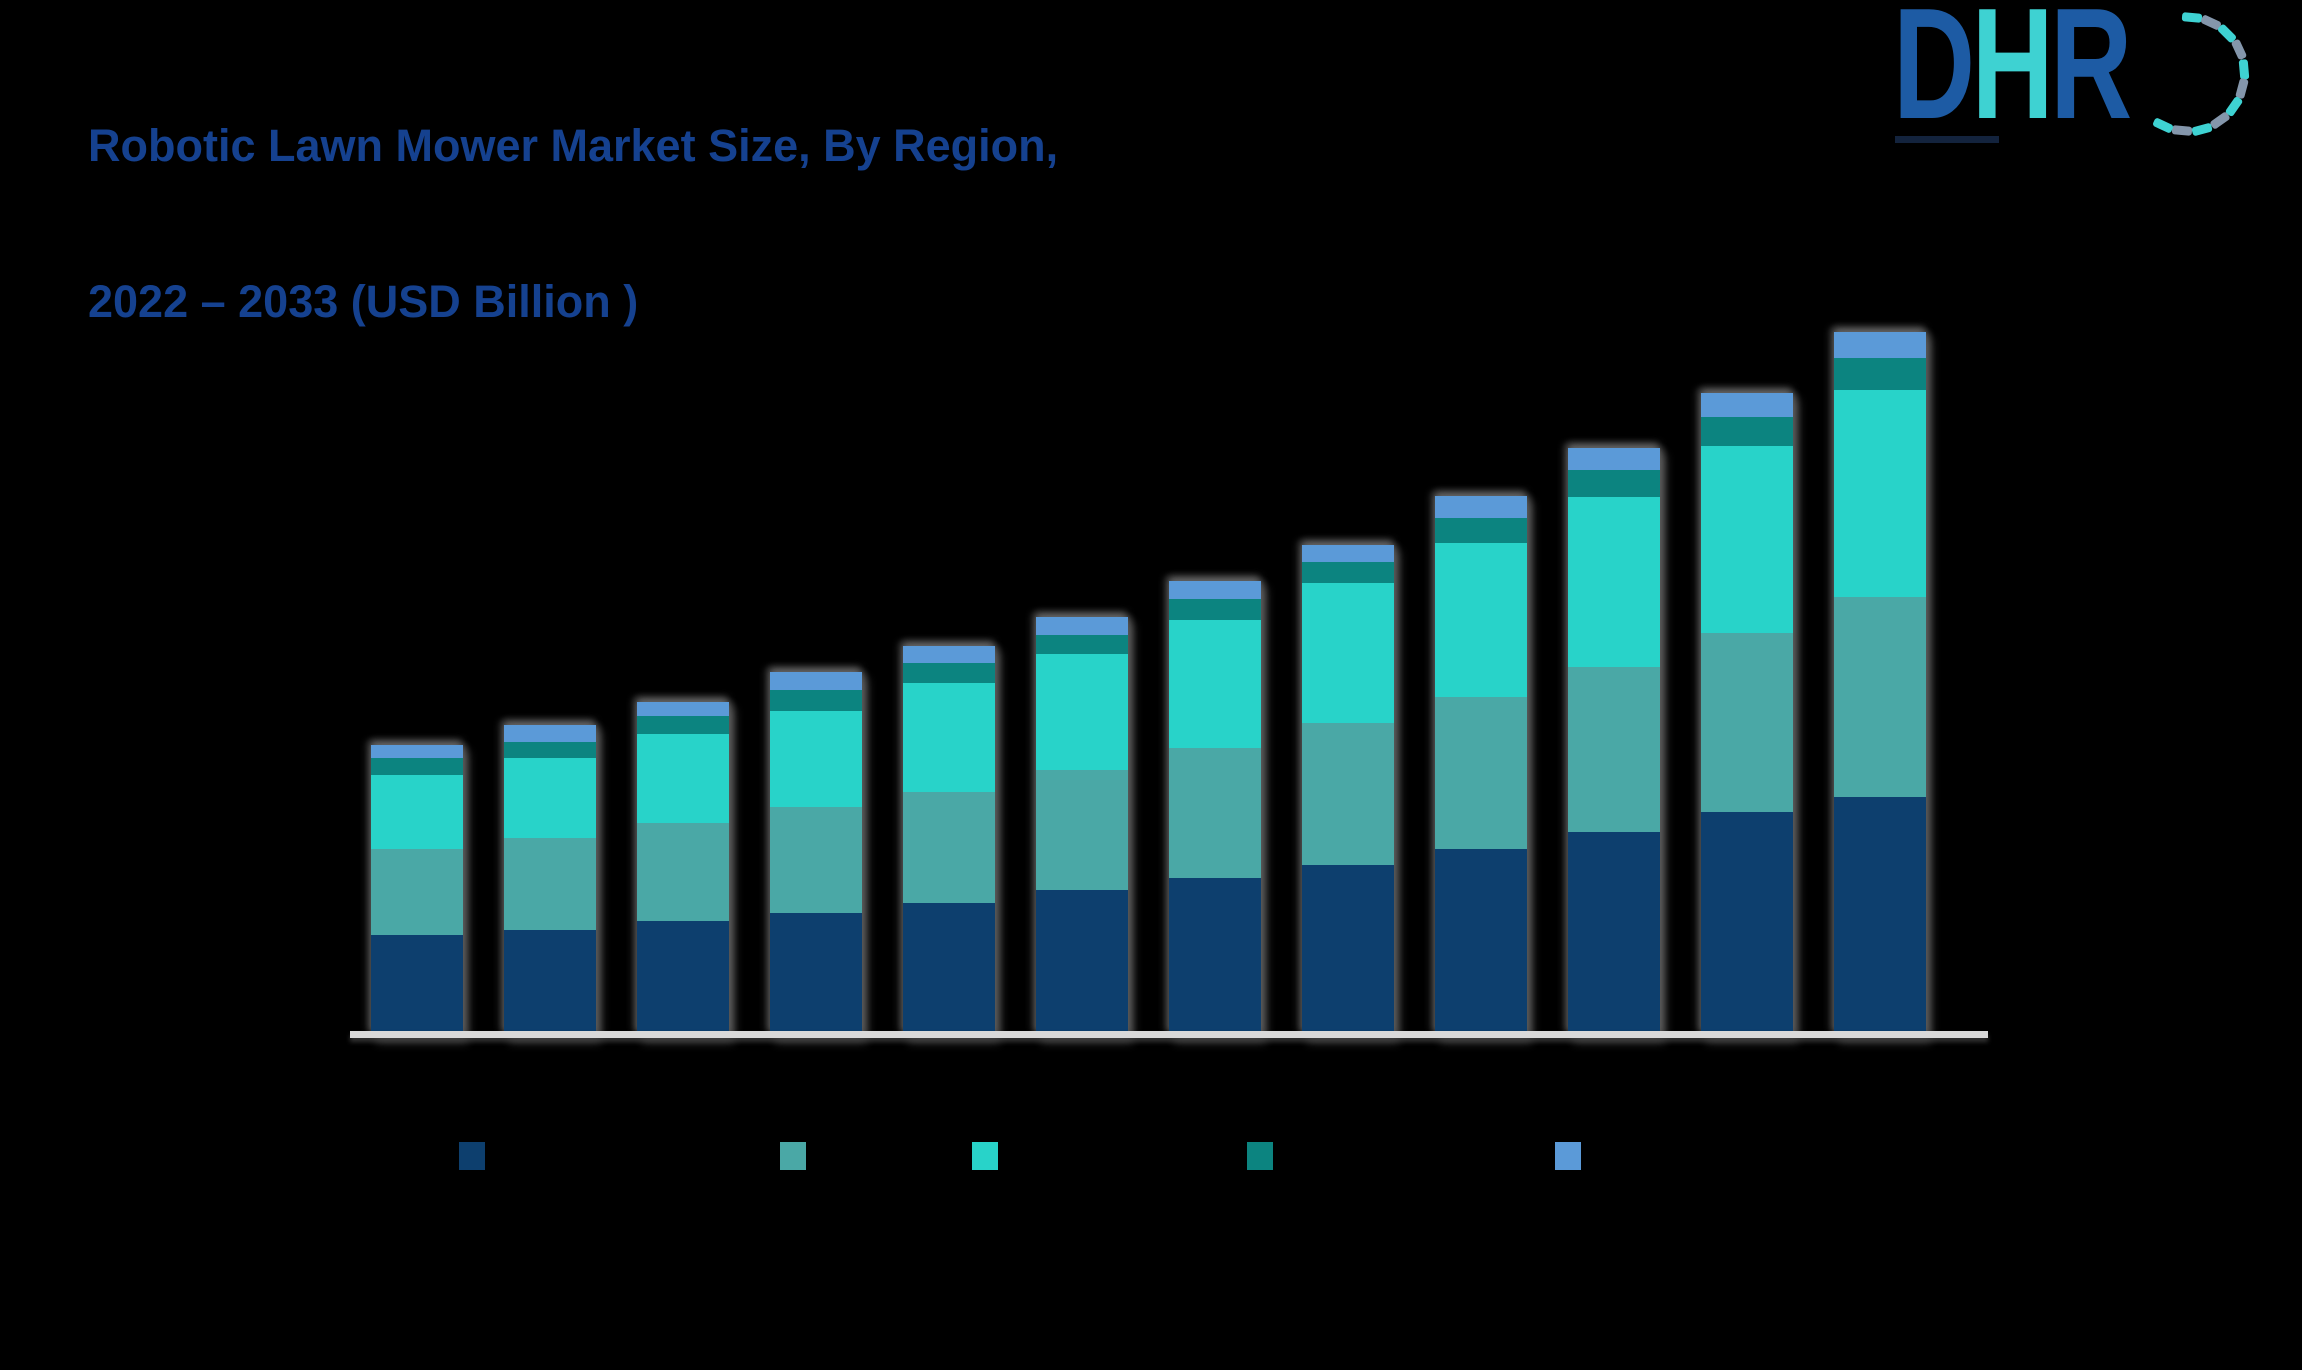  I want to click on x-axis-label-2032: 2032, so click(1747, 1070).